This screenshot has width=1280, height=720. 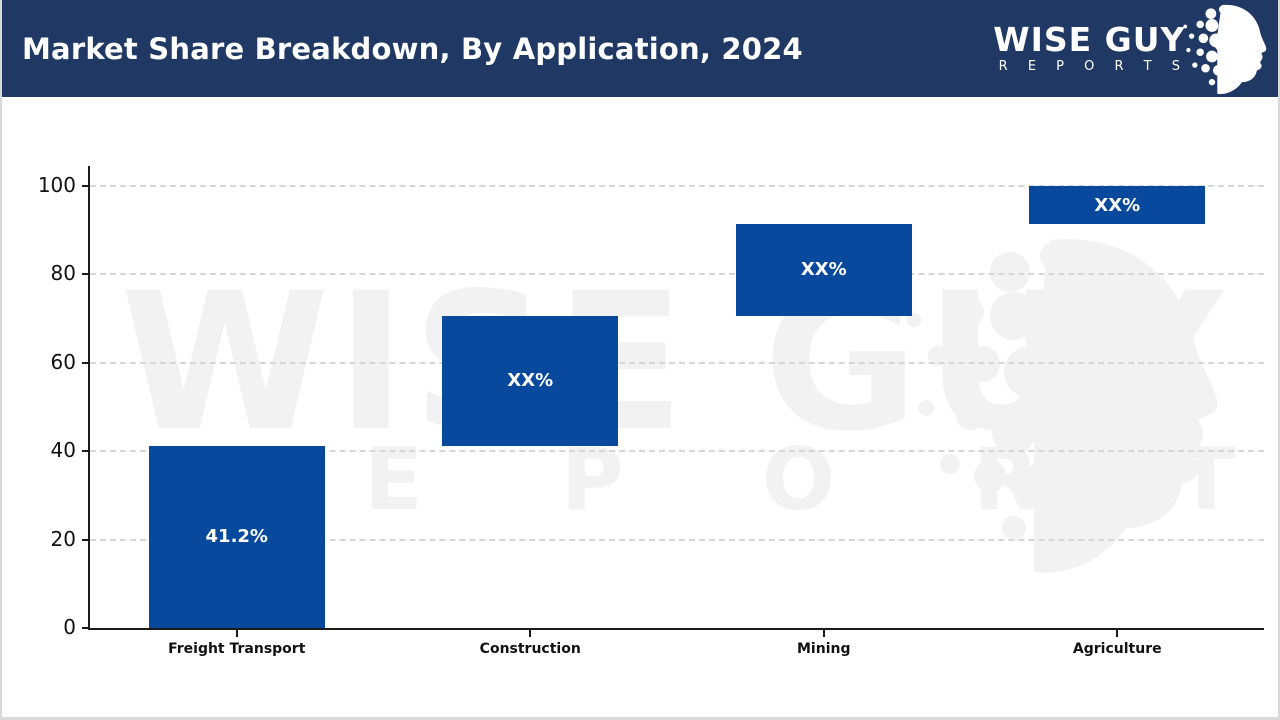 I want to click on y-tick-label: 0, so click(x=69, y=627).